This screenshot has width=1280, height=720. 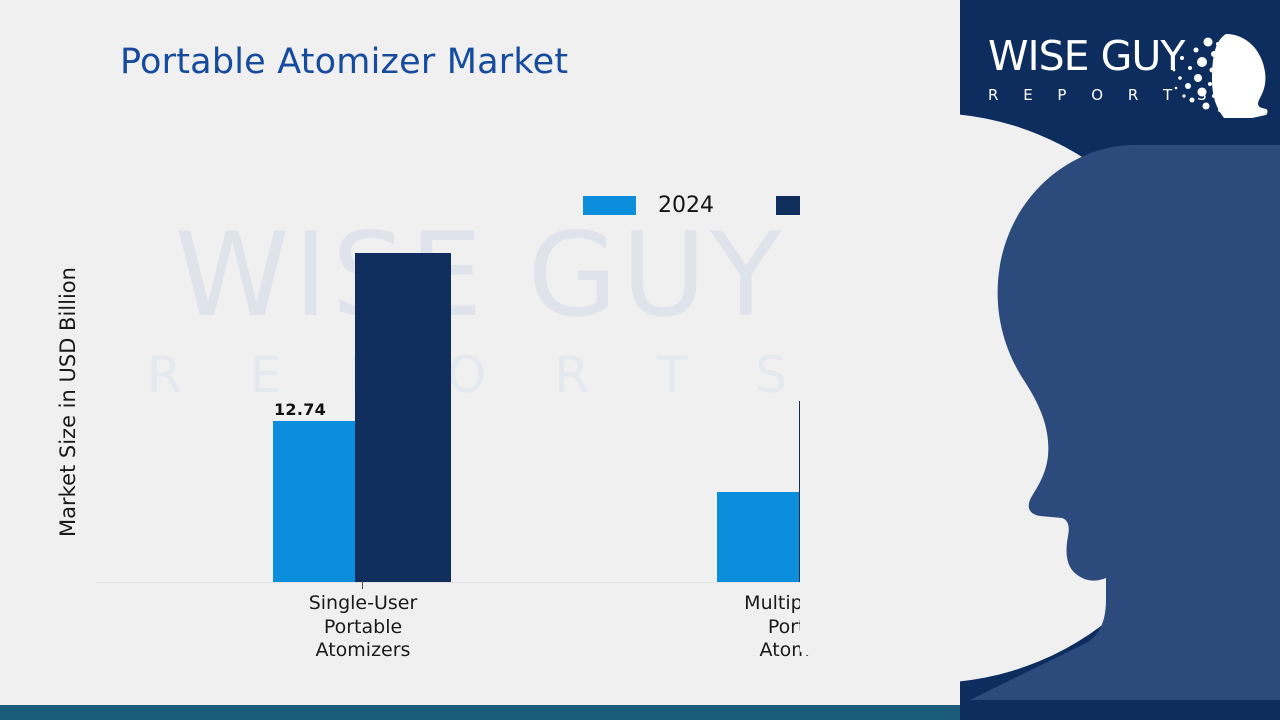 I want to click on bar-single-user-2024, so click(x=314, y=501).